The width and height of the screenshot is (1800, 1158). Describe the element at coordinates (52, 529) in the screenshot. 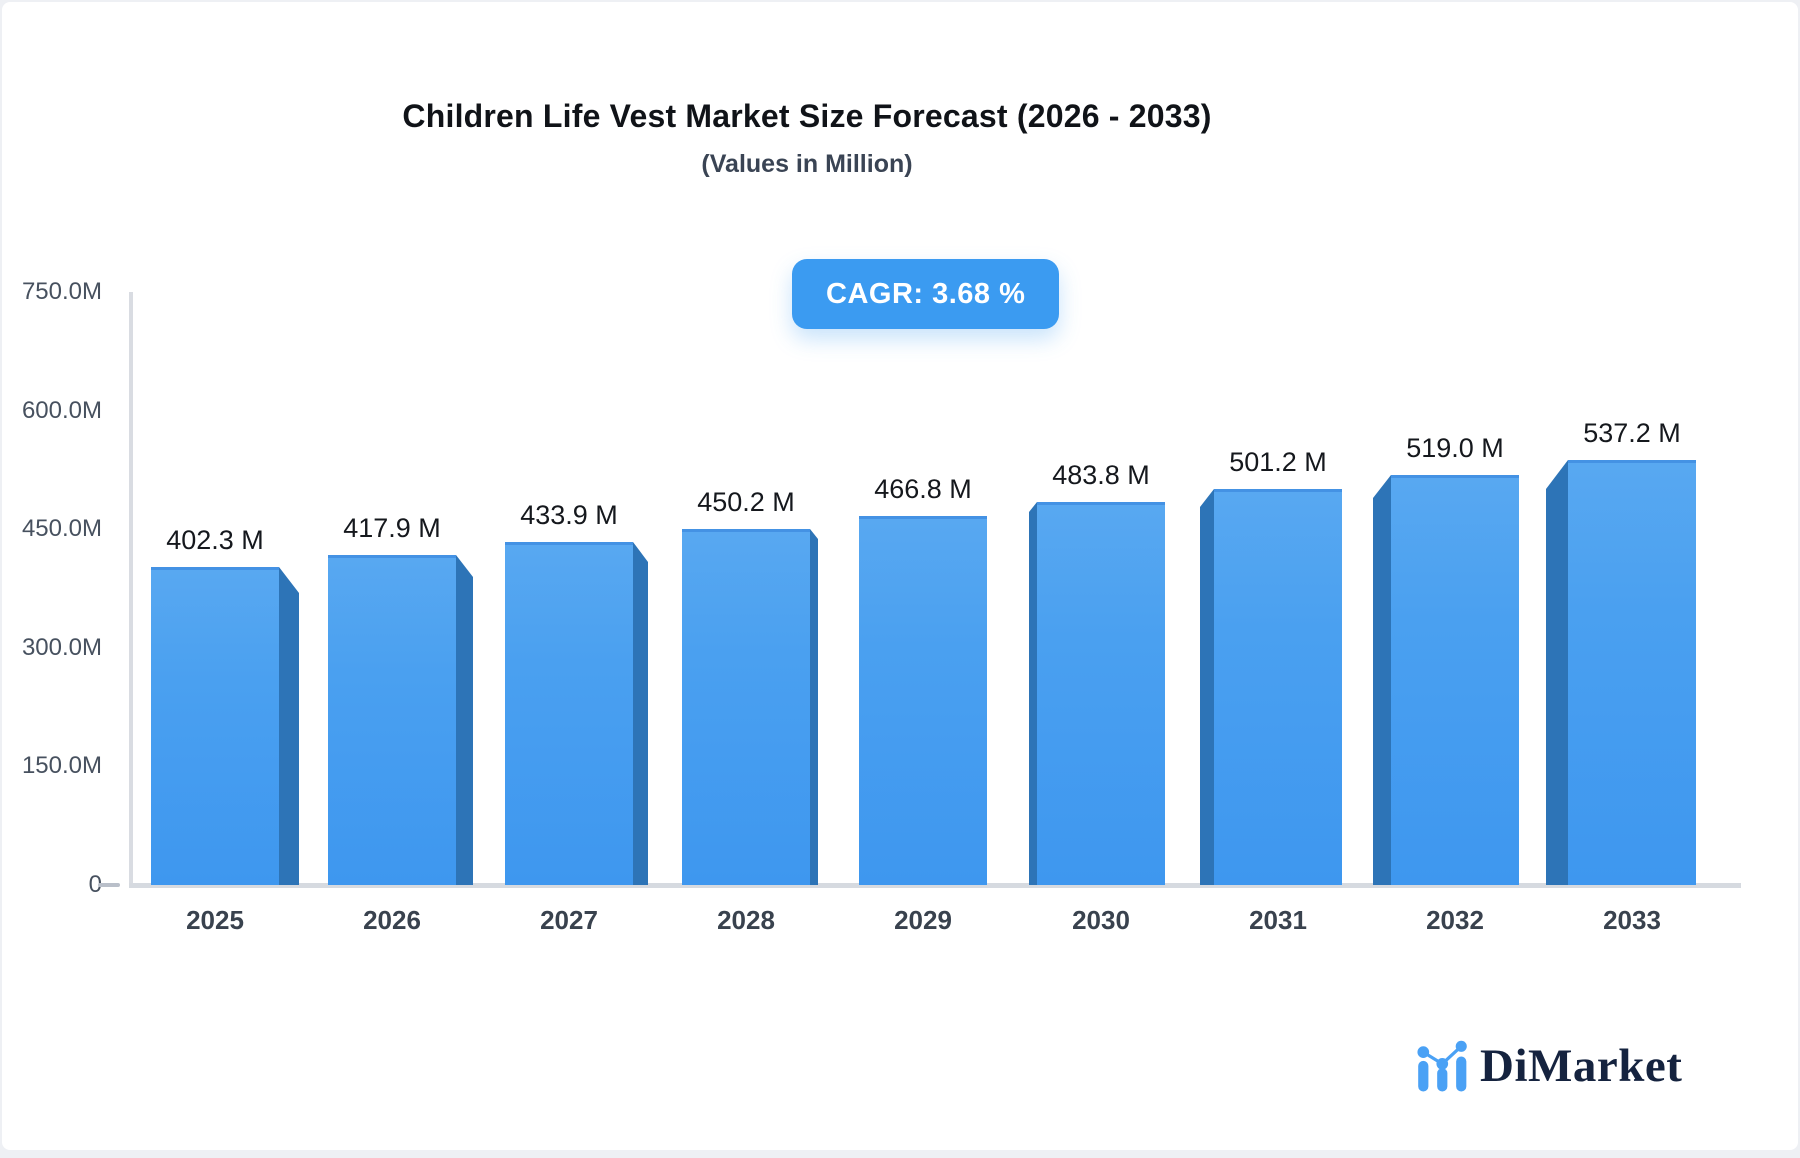

I see `y-axis-tick-label: 450.0M` at that location.